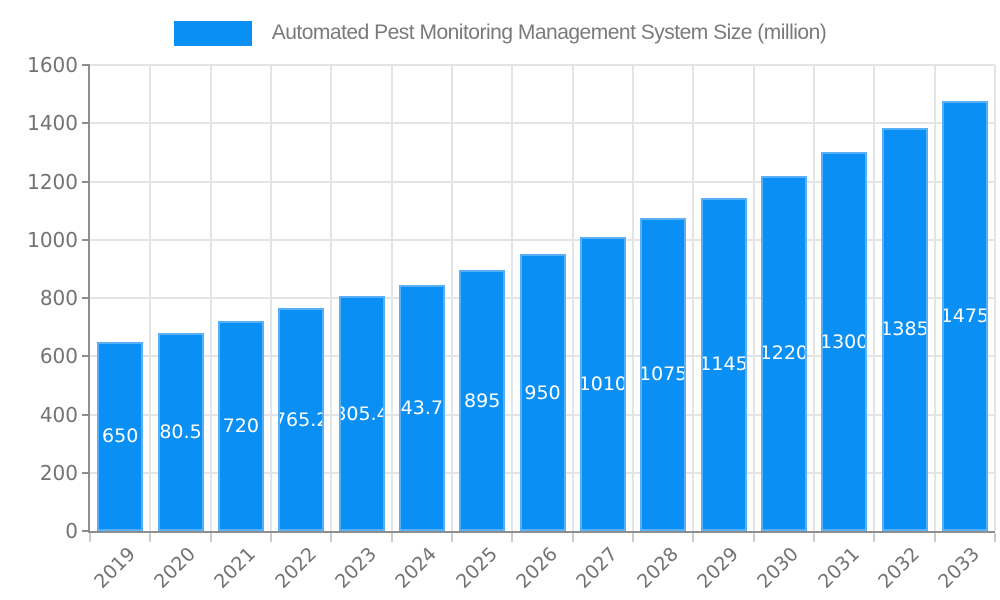 Image resolution: width=1000 pixels, height=600 pixels. I want to click on bar: 843.75, so click(421, 408).